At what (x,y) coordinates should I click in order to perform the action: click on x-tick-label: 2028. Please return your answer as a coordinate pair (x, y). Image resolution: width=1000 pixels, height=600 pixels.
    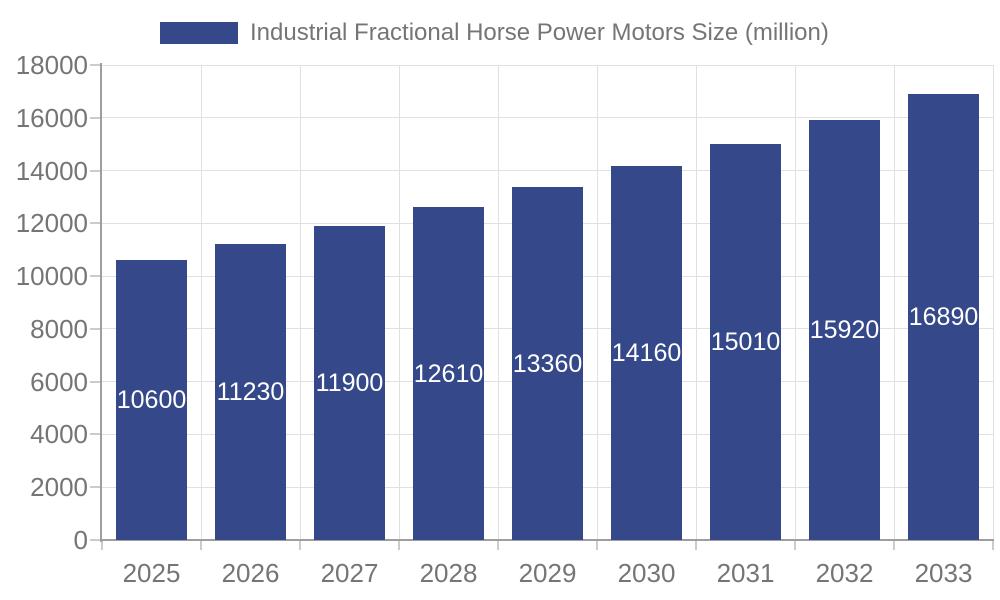
    Looking at the image, I should click on (448, 573).